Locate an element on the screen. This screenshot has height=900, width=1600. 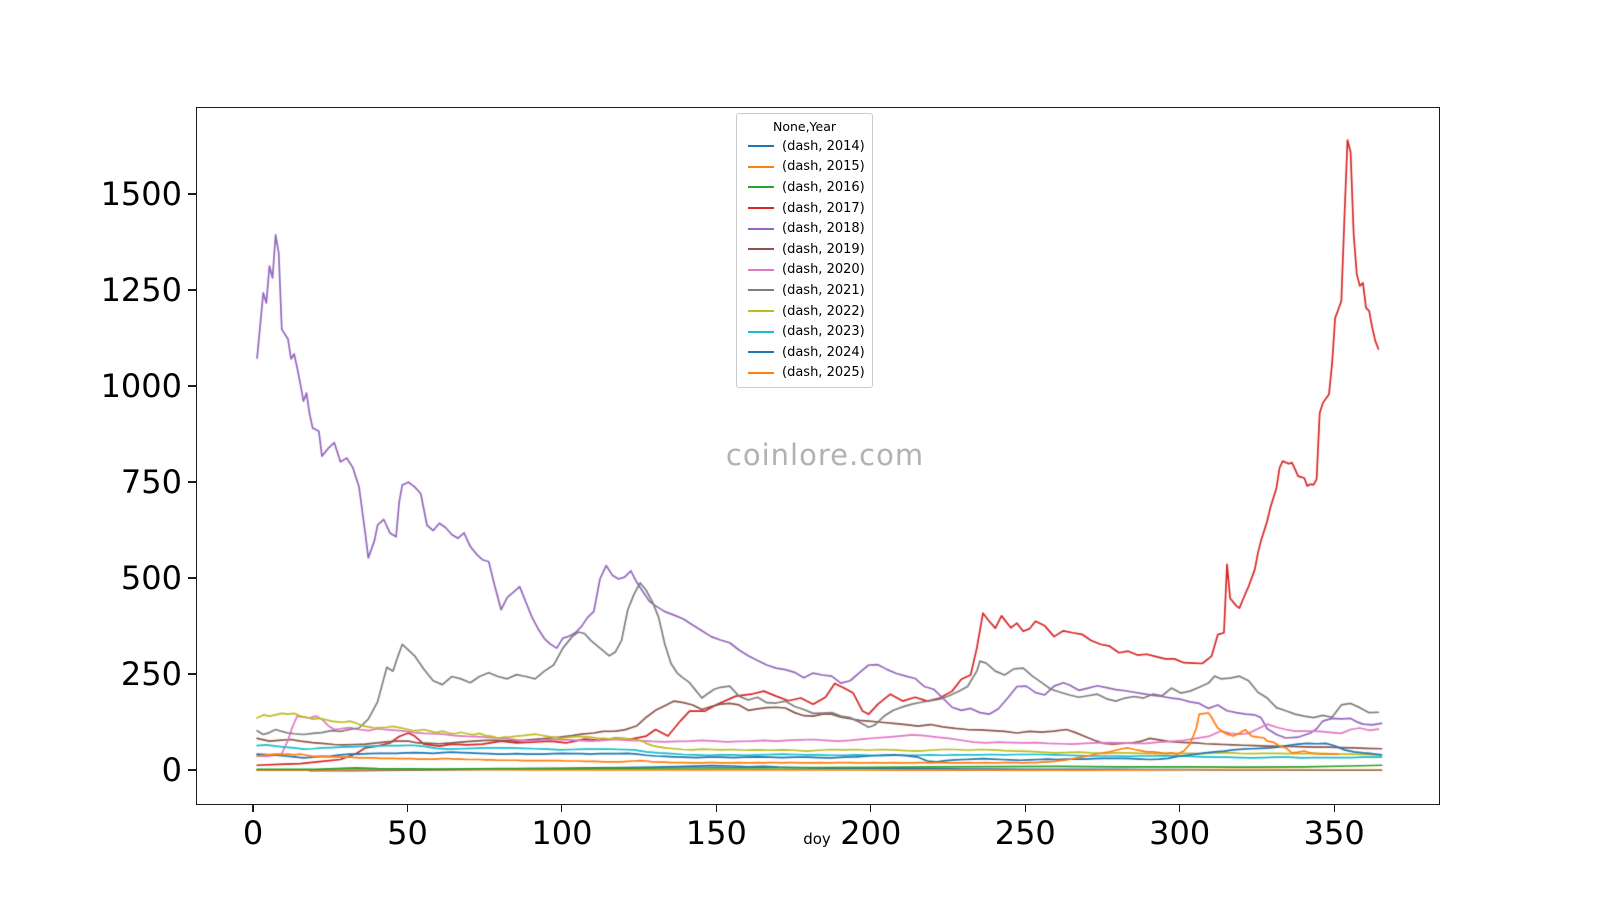
legend-entry: (dash, 2021) is located at coordinates (804, 290).